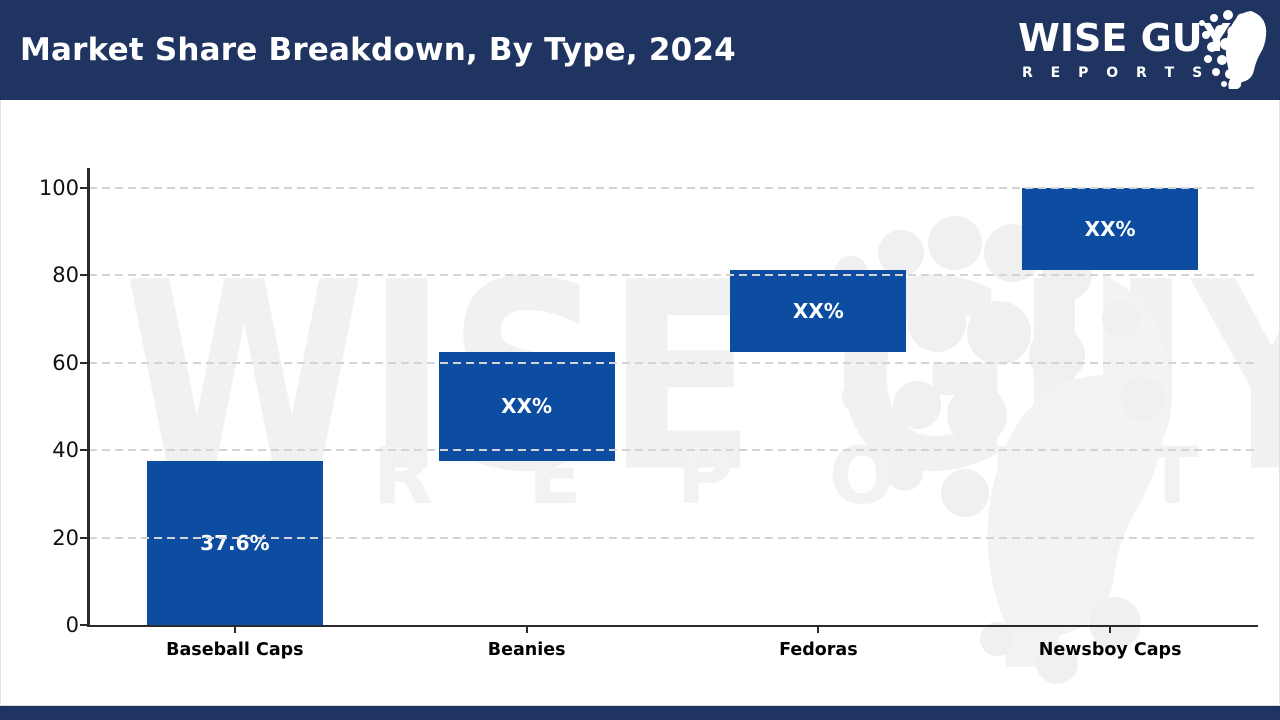 Image resolution: width=1280 pixels, height=720 pixels. What do you see at coordinates (72, 625) in the screenshot?
I see `y-tick-label-0-text: 0` at bounding box center [72, 625].